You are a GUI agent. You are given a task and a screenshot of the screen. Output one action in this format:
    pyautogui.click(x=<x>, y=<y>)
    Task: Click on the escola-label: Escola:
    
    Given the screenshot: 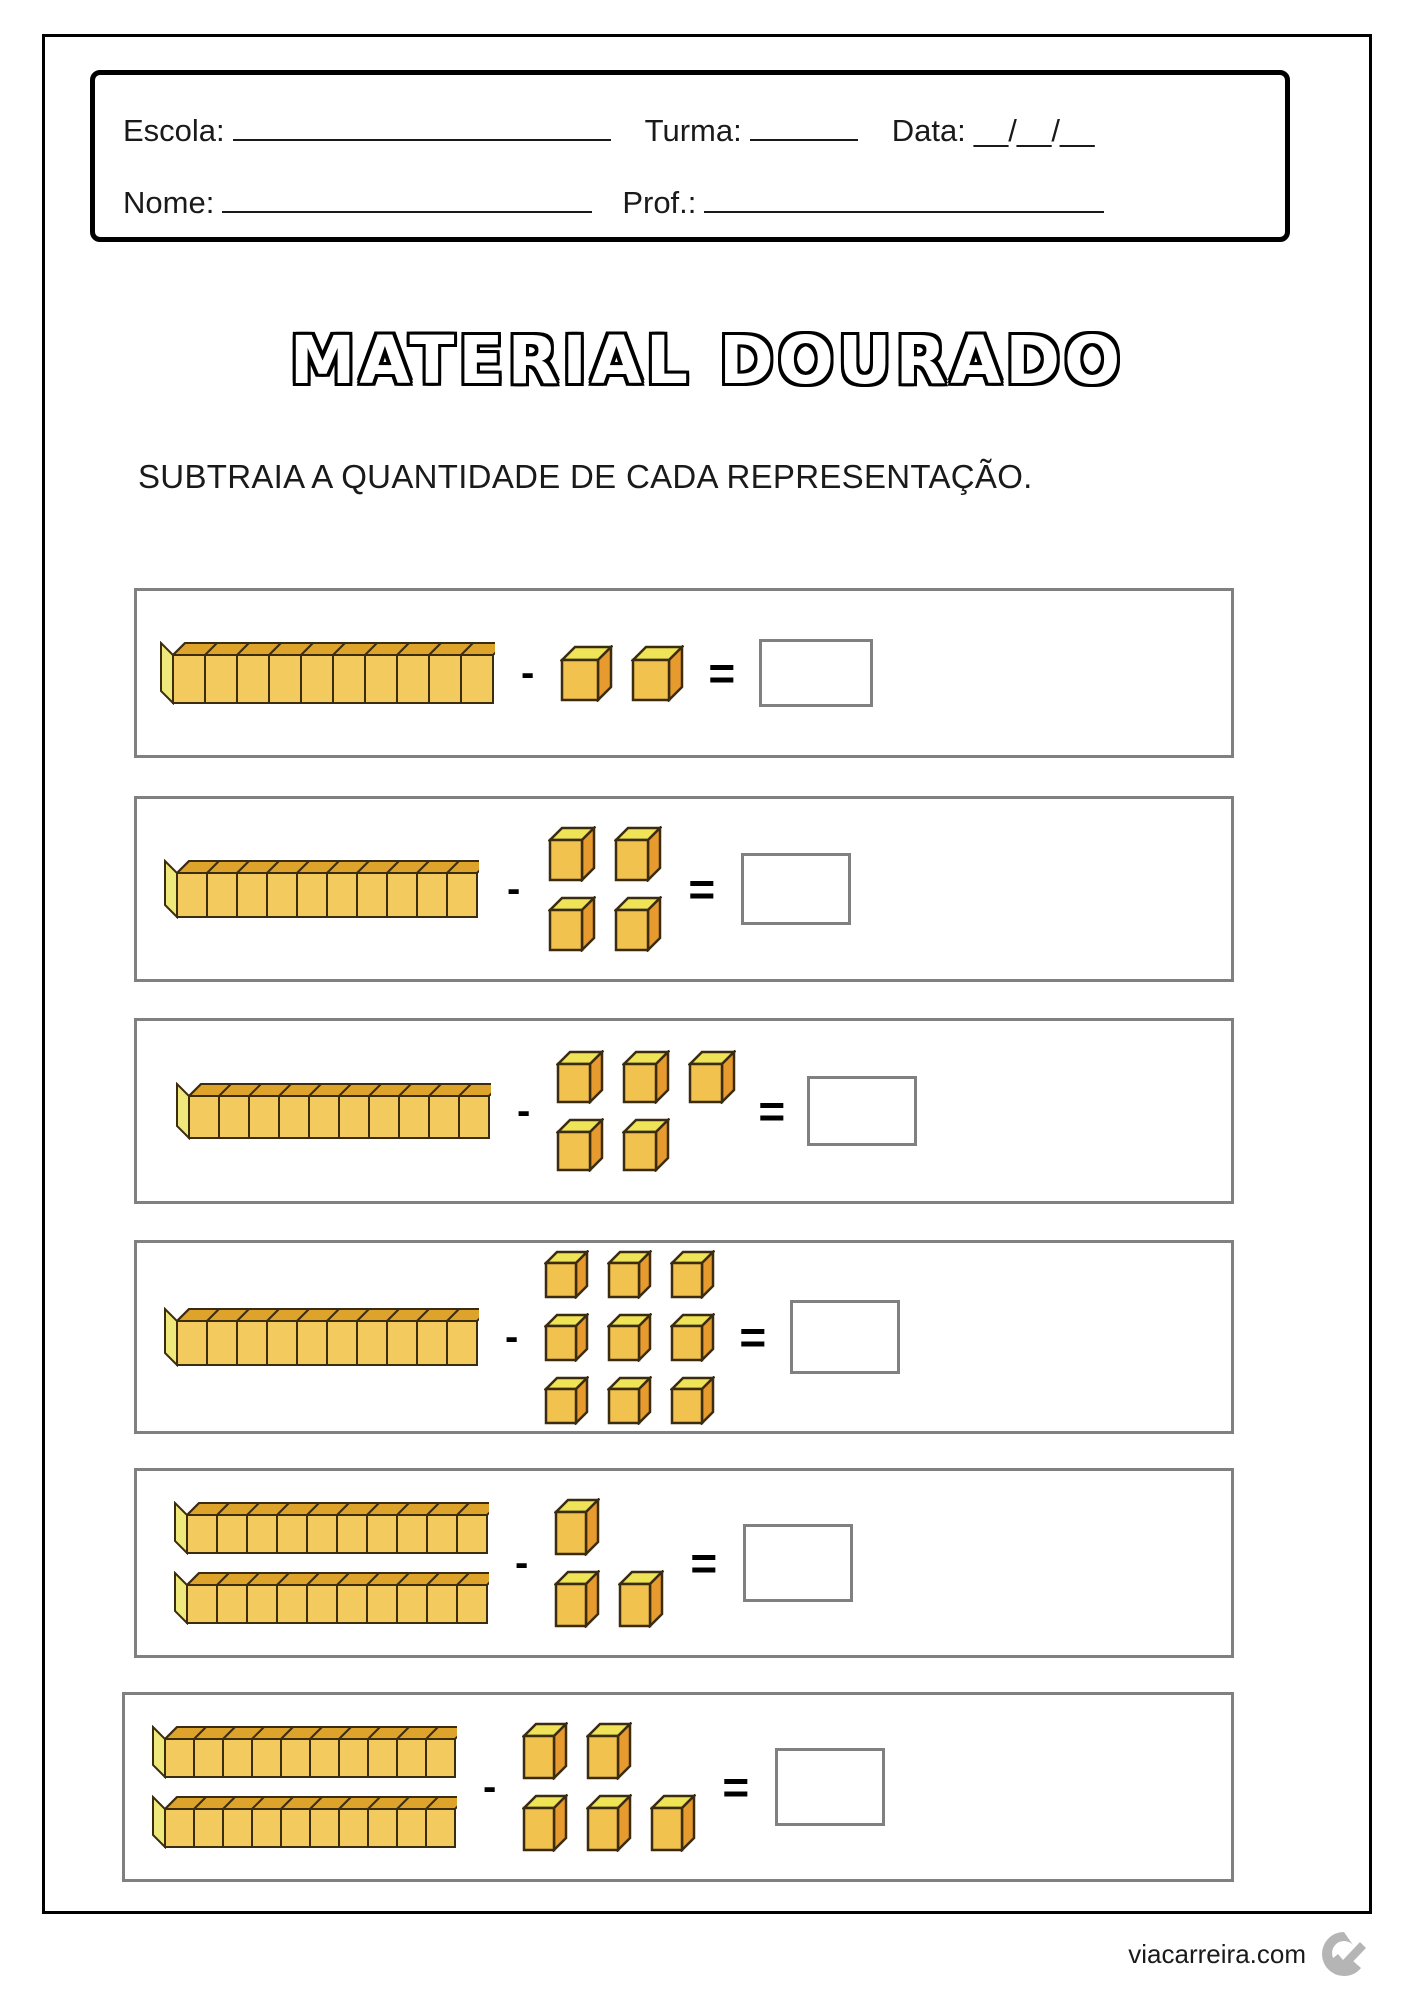 What is the action you would take?
    pyautogui.click(x=174, y=130)
    